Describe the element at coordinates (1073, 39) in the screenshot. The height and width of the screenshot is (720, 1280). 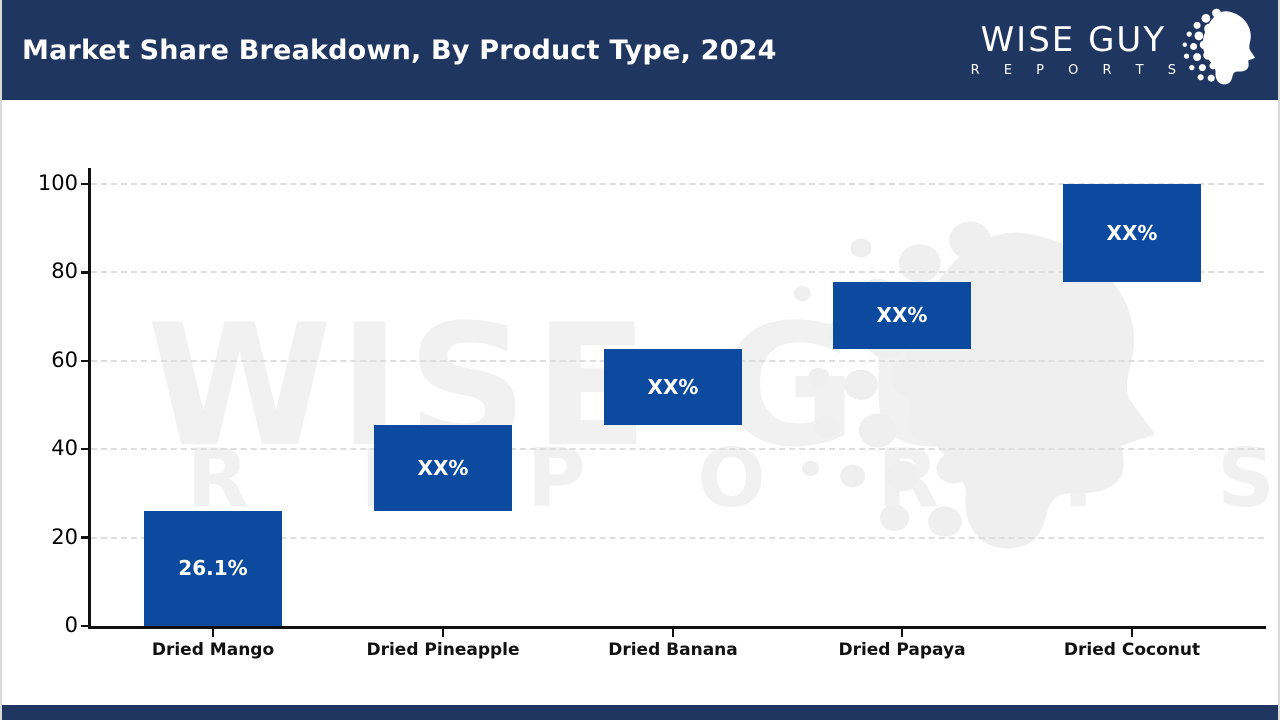
I see `brand-wordmark: WISE GUY` at that location.